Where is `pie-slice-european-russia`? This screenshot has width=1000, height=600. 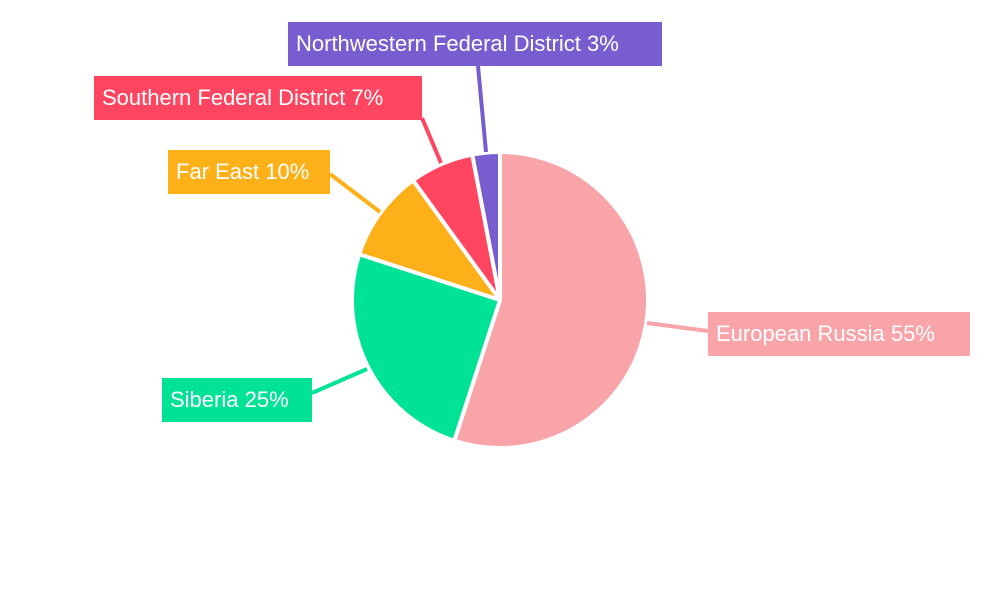 pie-slice-european-russia is located at coordinates (551, 300).